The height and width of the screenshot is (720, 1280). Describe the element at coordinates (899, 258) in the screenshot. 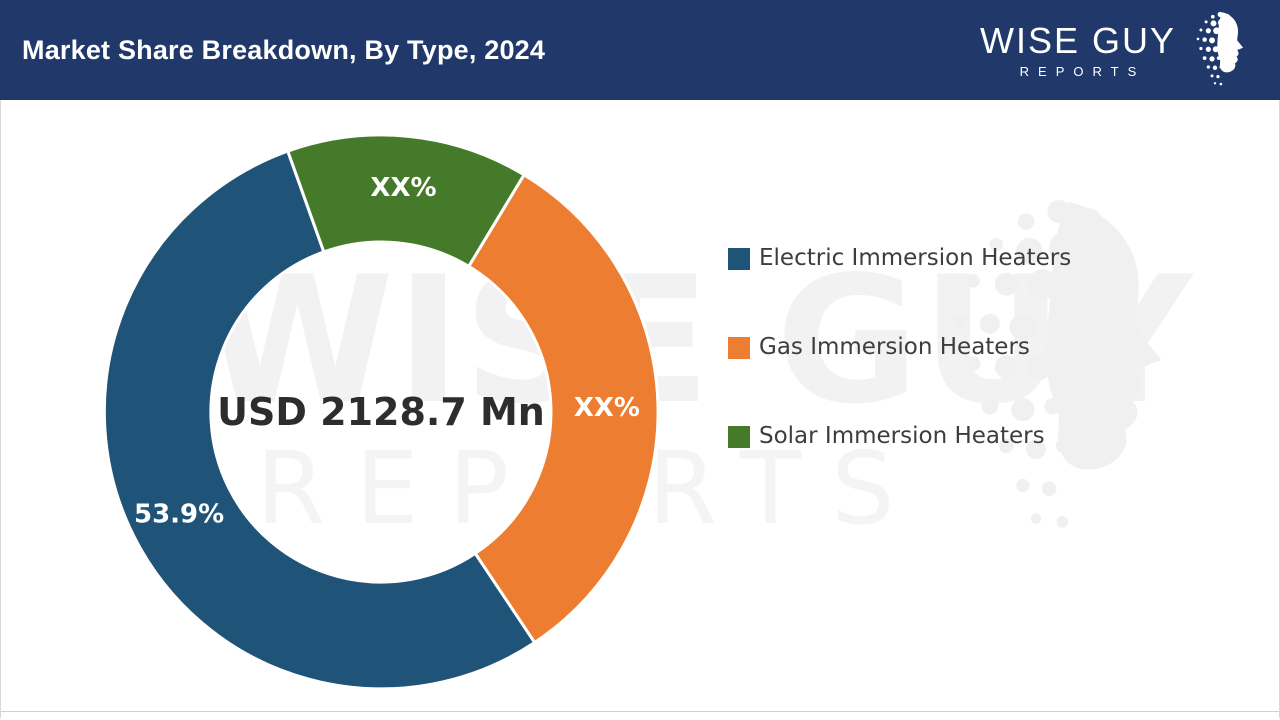

I see `legend-item: Electric Immersion Heaters` at that location.